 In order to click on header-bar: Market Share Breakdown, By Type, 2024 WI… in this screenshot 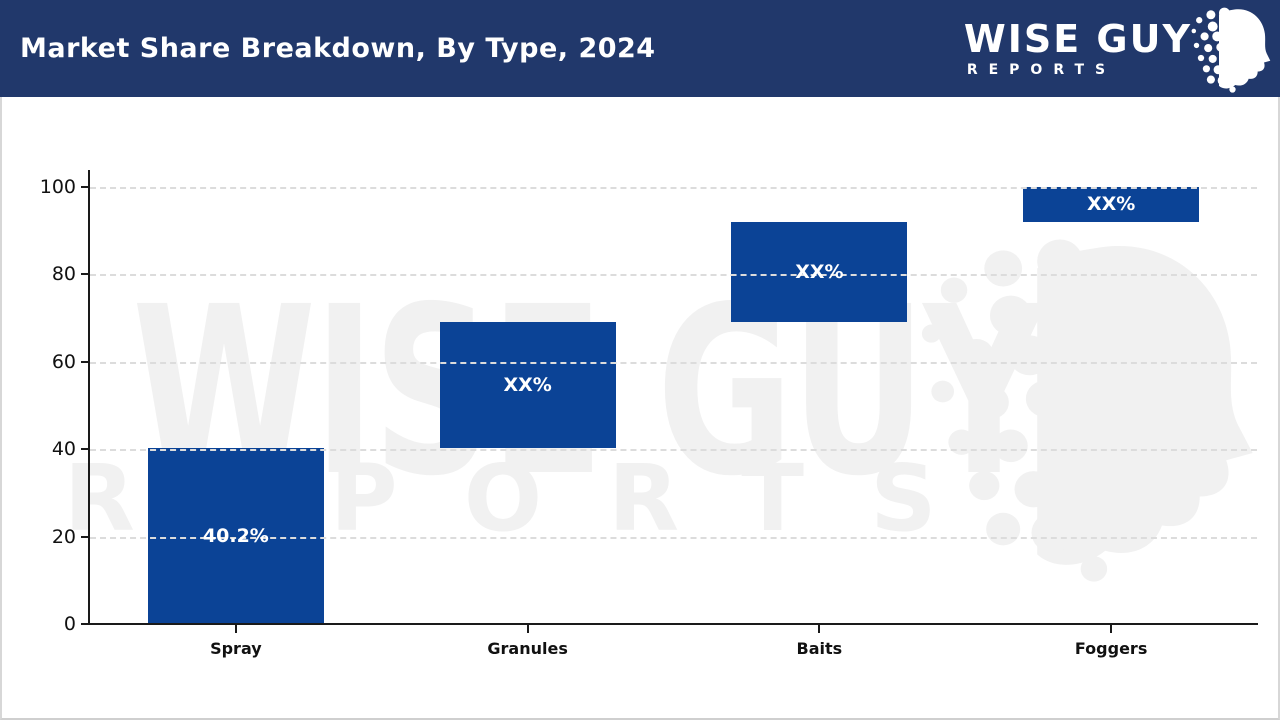, I will do `click(640, 48)`.